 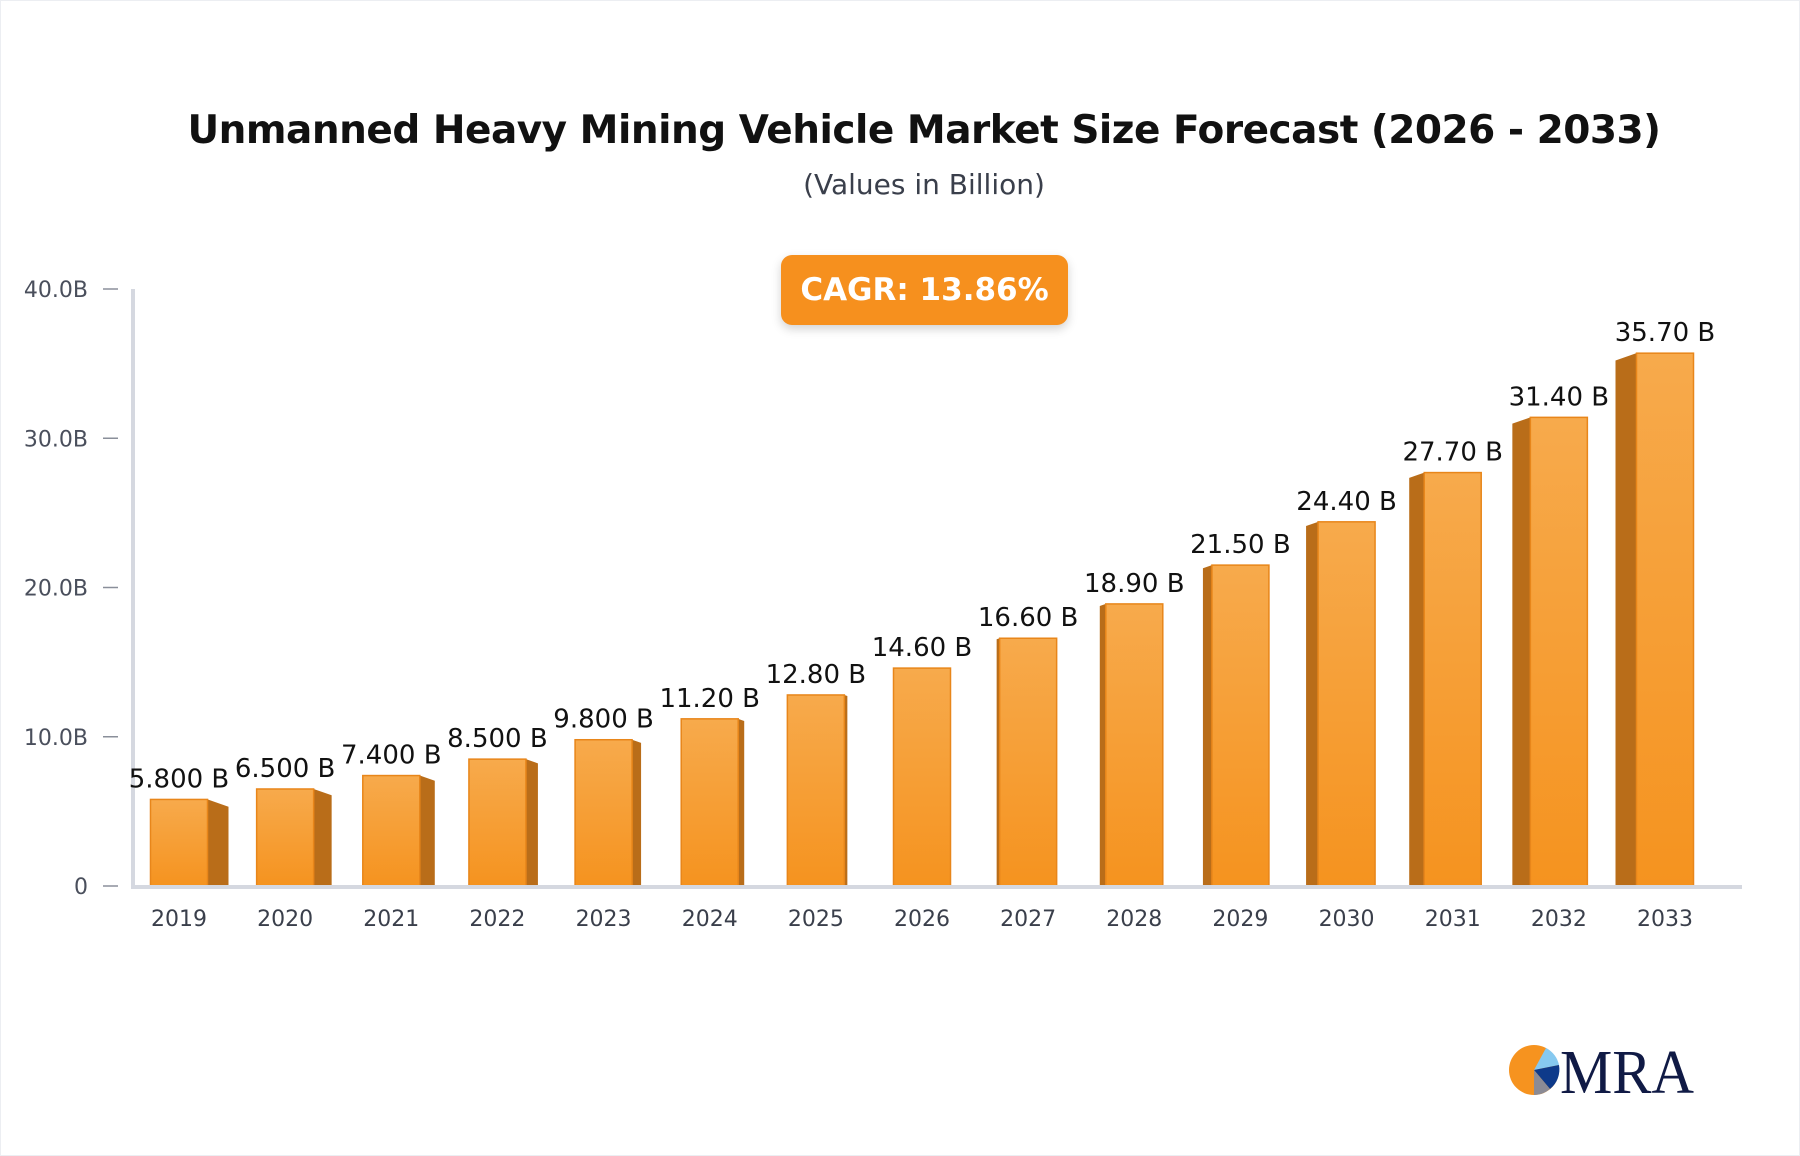 What do you see at coordinates (285, 769) in the screenshot?
I see `data-label: 6.500 B` at bounding box center [285, 769].